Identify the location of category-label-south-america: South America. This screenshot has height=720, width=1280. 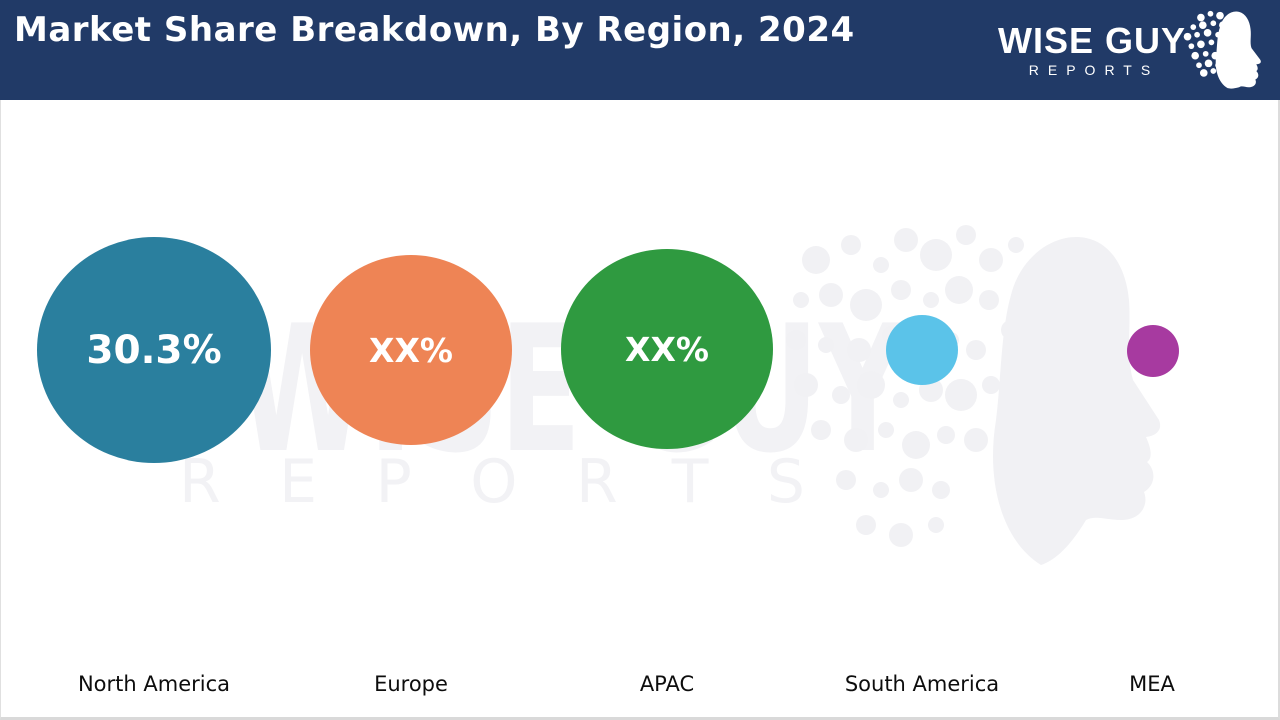
(922, 684).